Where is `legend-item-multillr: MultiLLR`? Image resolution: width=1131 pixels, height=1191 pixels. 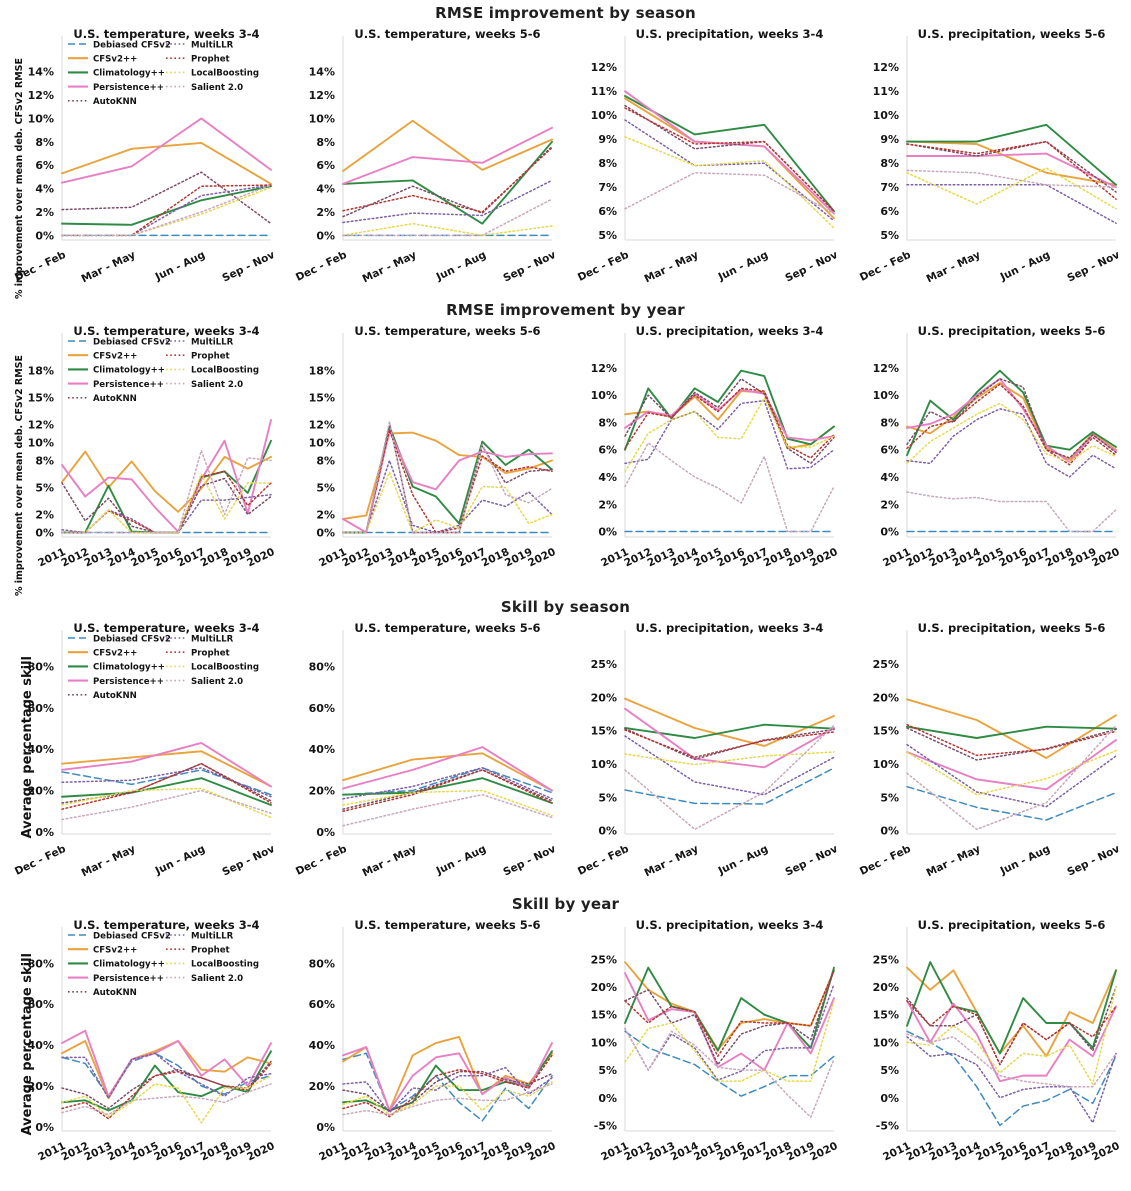
legend-item-multillr: MultiLLR is located at coordinates (200, 45).